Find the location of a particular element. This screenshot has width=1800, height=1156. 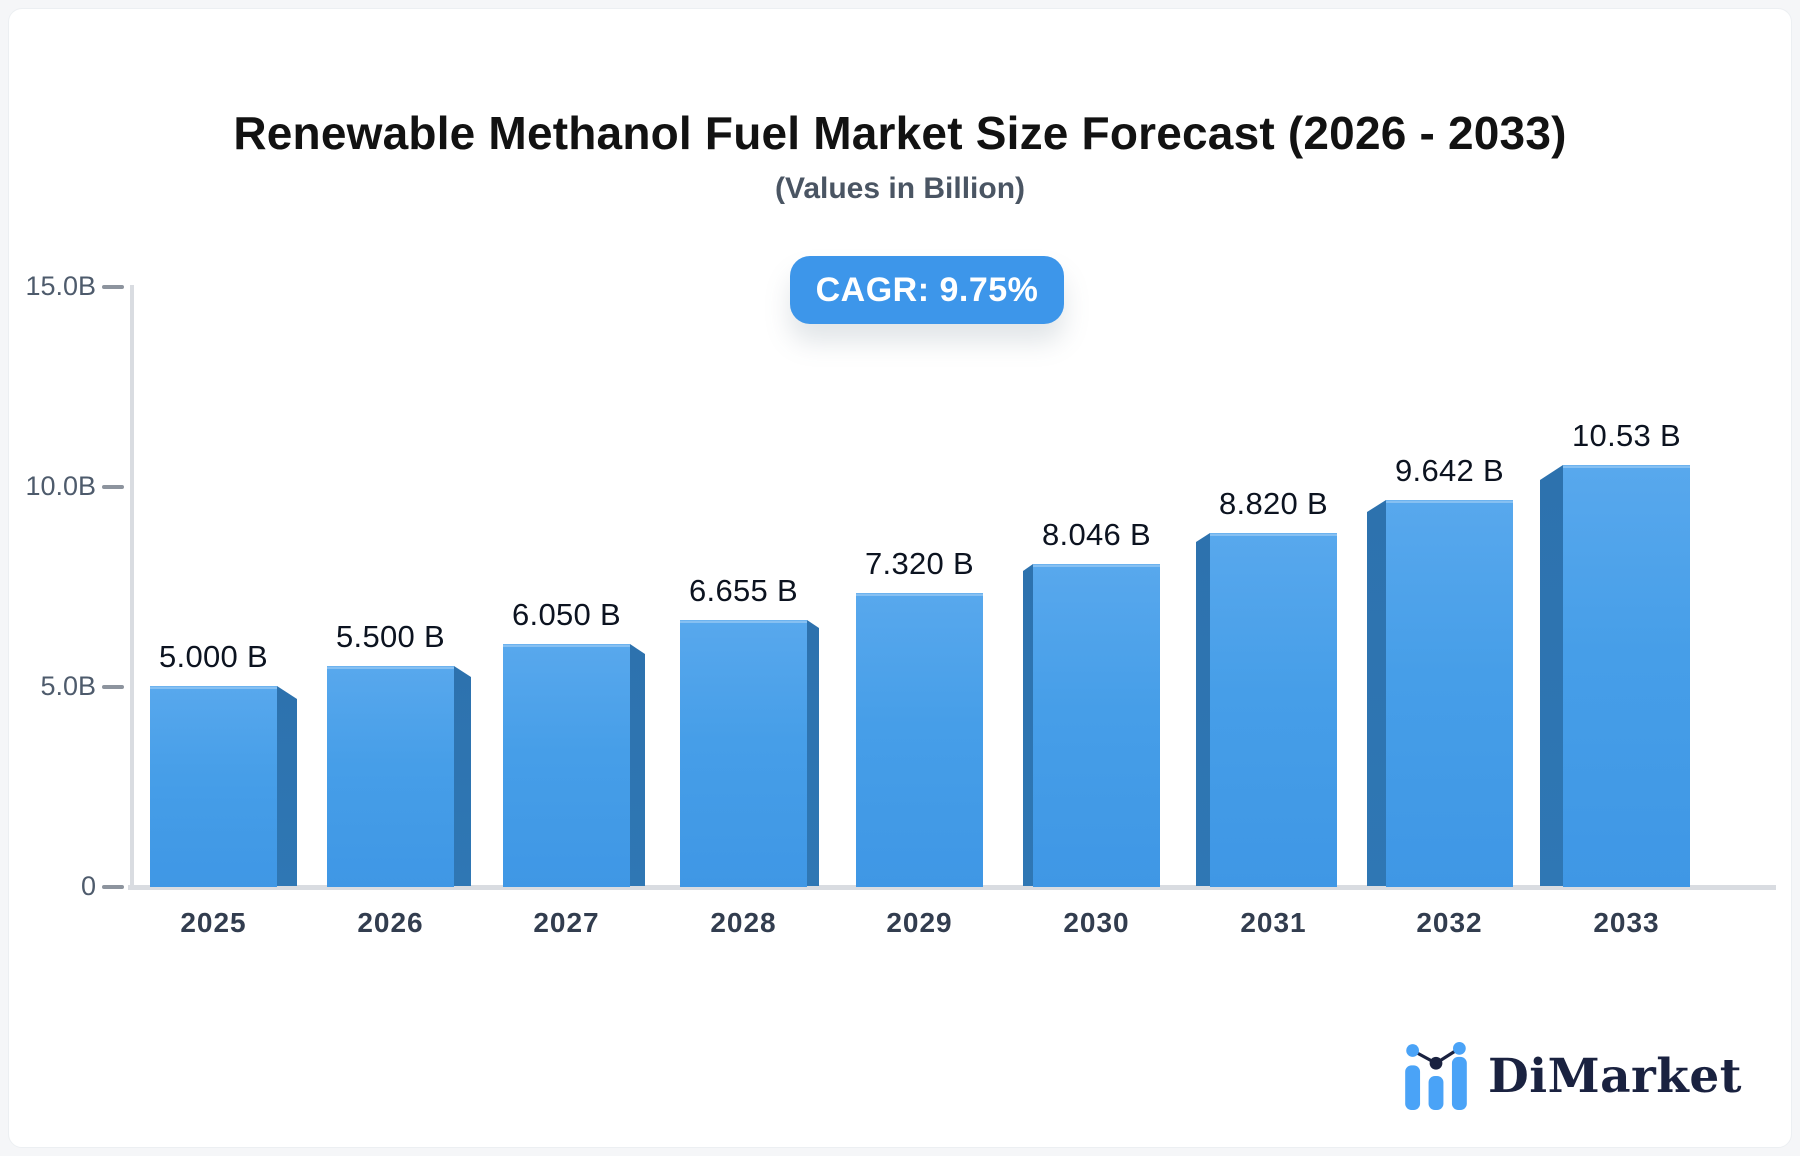

x-axis-line is located at coordinates (952, 887).